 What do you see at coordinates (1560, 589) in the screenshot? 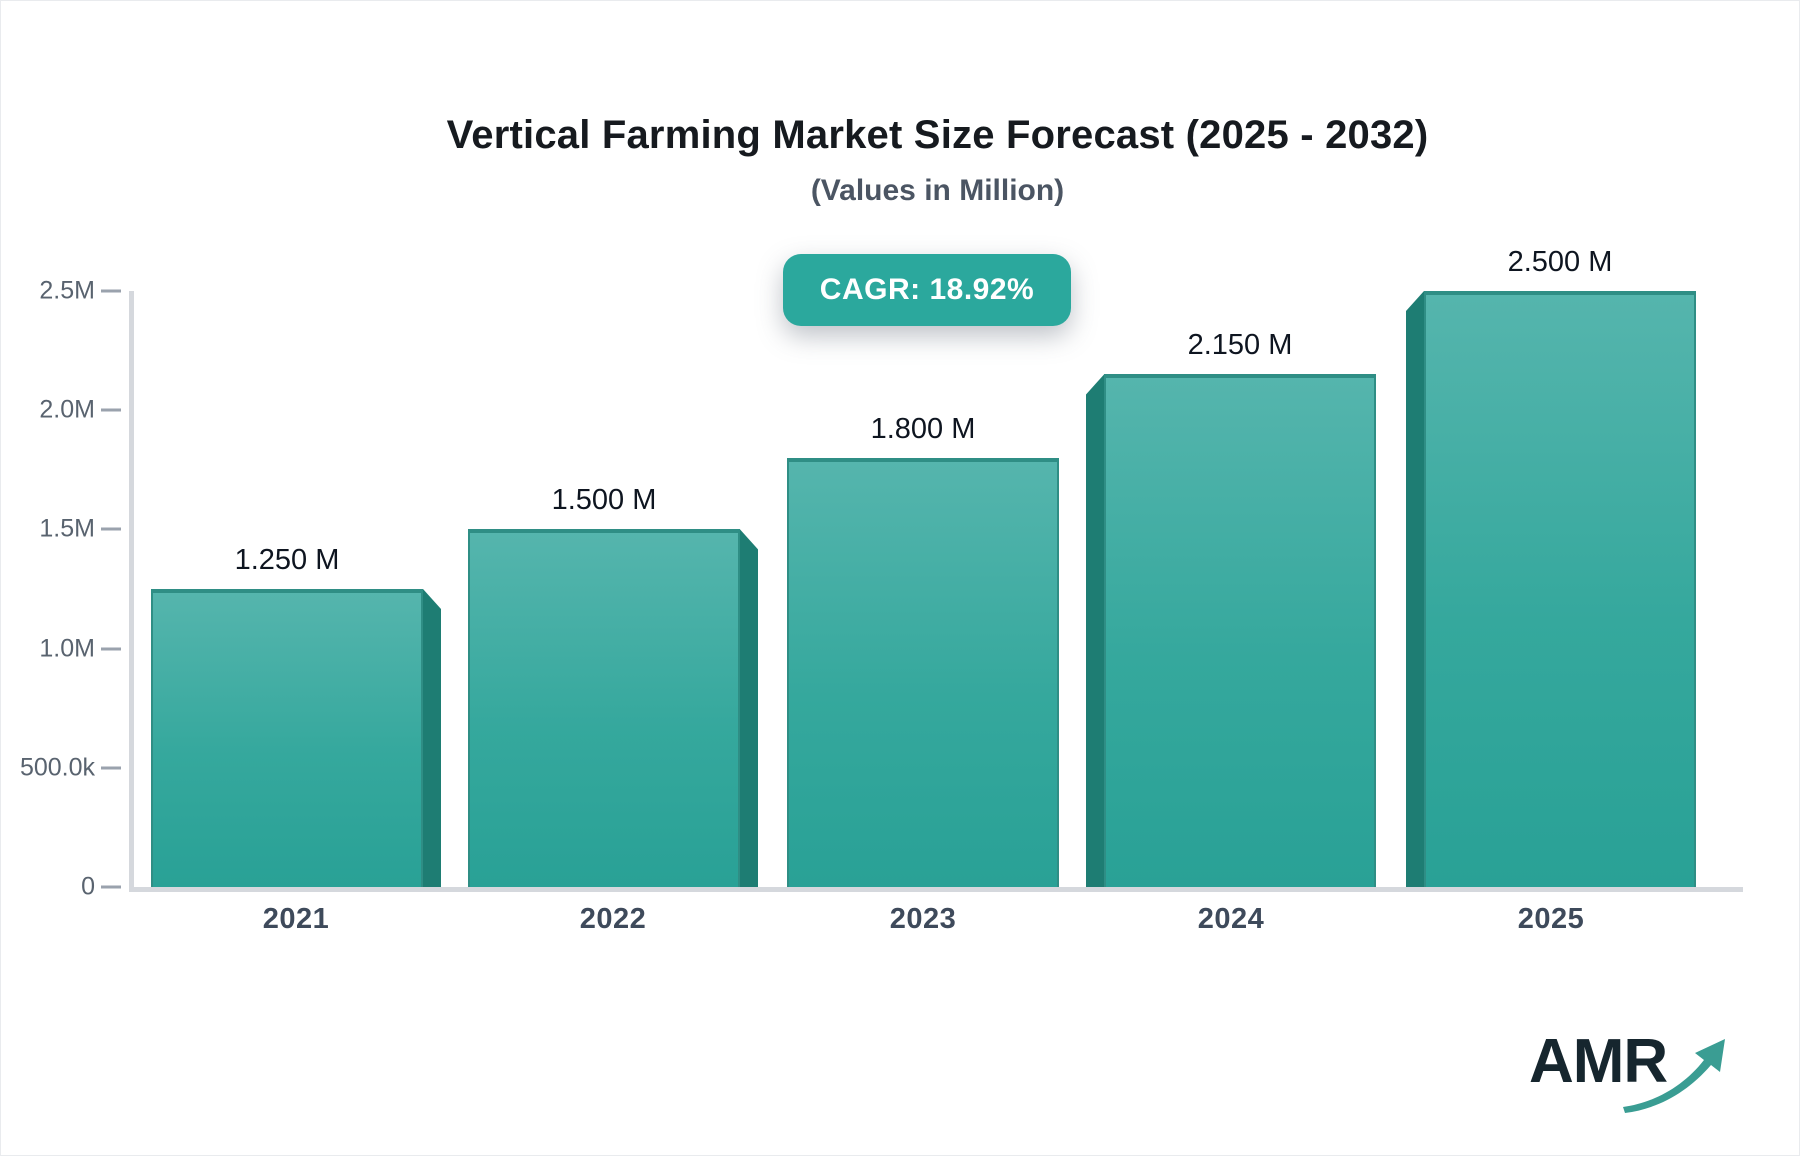
I see `bar-2025` at bounding box center [1560, 589].